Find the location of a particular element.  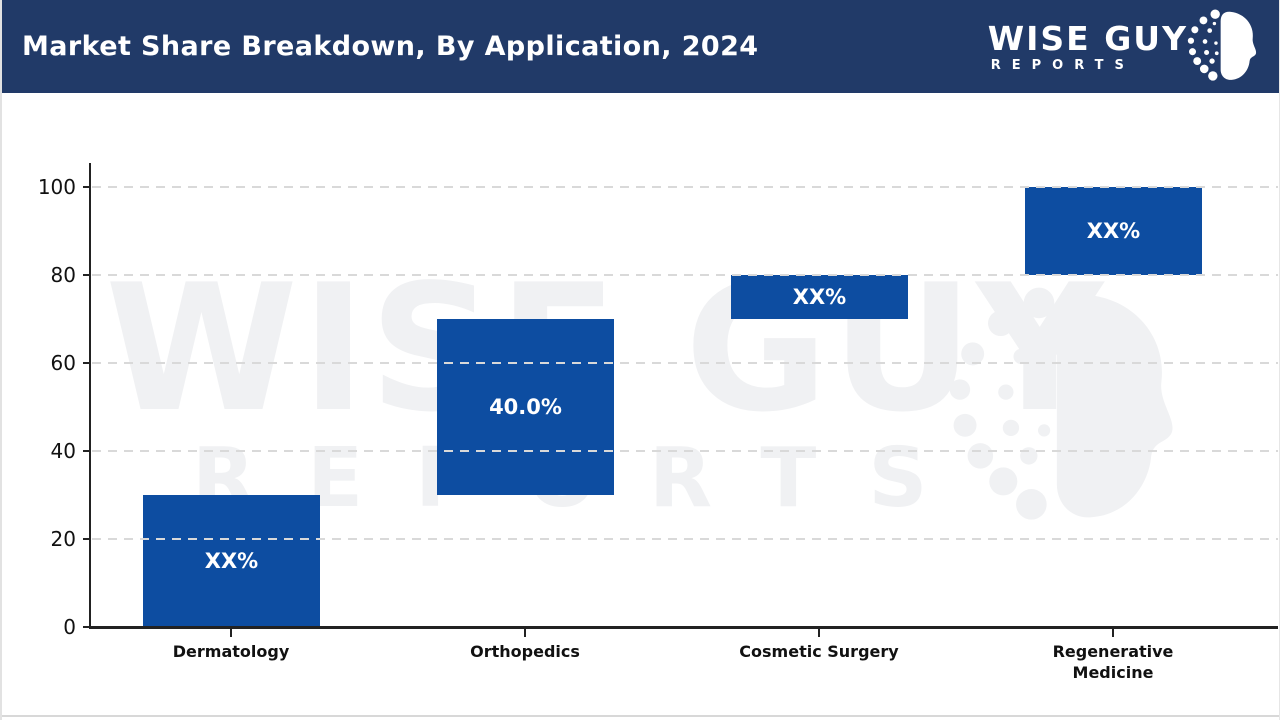

bar-cosmetic-surgery: XX% is located at coordinates (819, 297).